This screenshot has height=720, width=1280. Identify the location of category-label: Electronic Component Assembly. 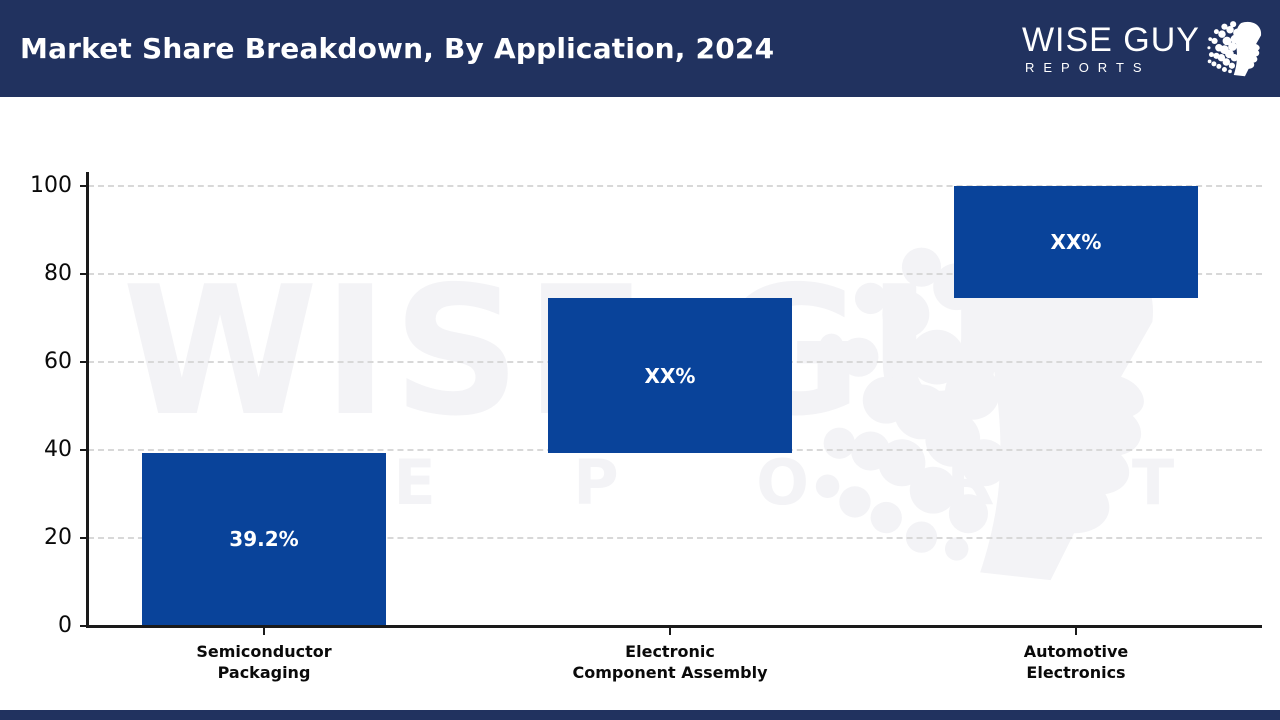
(670, 662).